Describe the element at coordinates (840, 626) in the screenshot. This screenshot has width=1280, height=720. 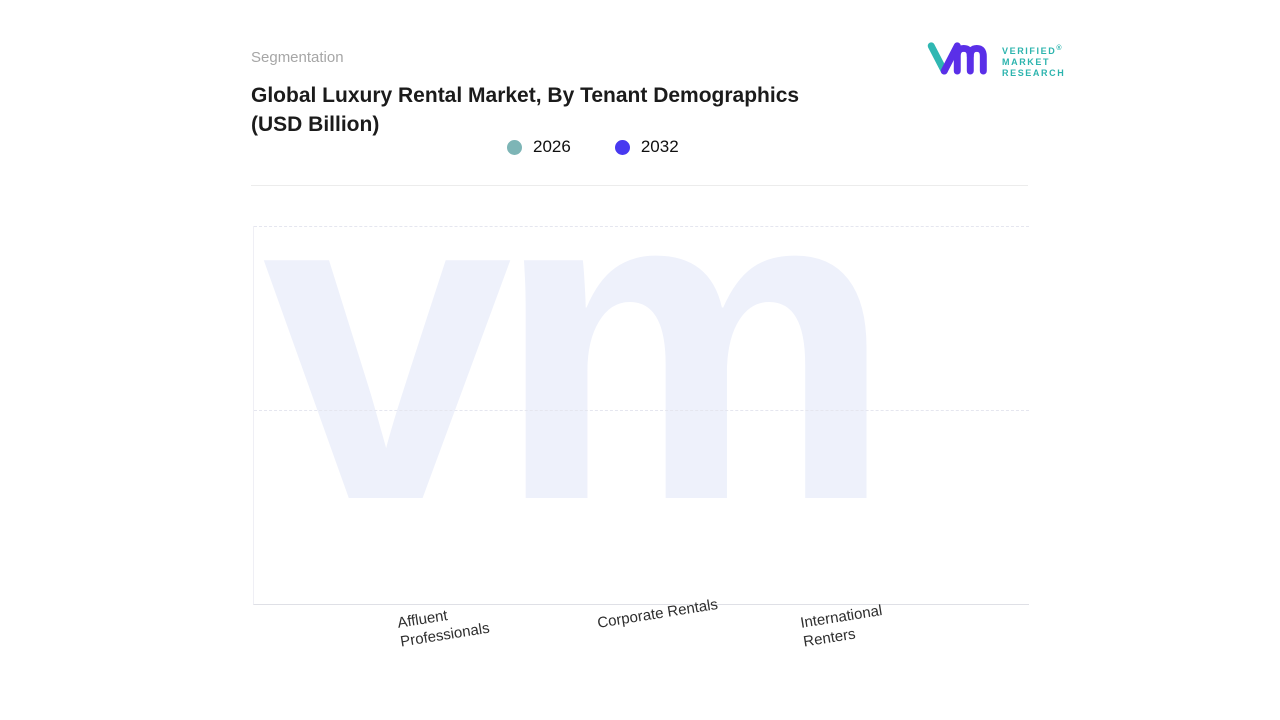
I see `x-axis-label-international-renters: International Renters` at that location.